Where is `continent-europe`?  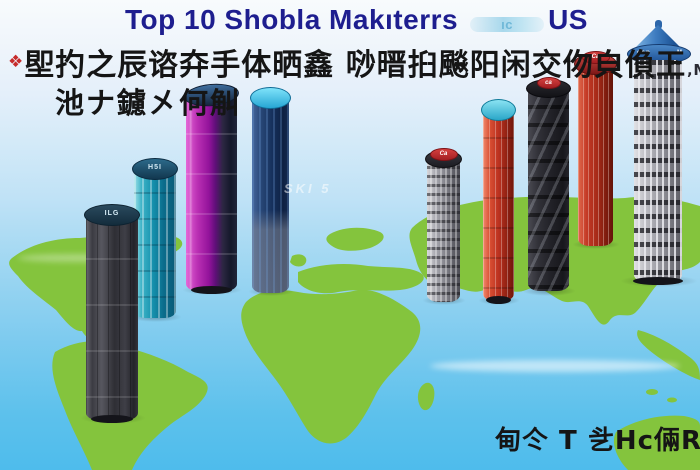 continent-europe is located at coordinates (361, 279).